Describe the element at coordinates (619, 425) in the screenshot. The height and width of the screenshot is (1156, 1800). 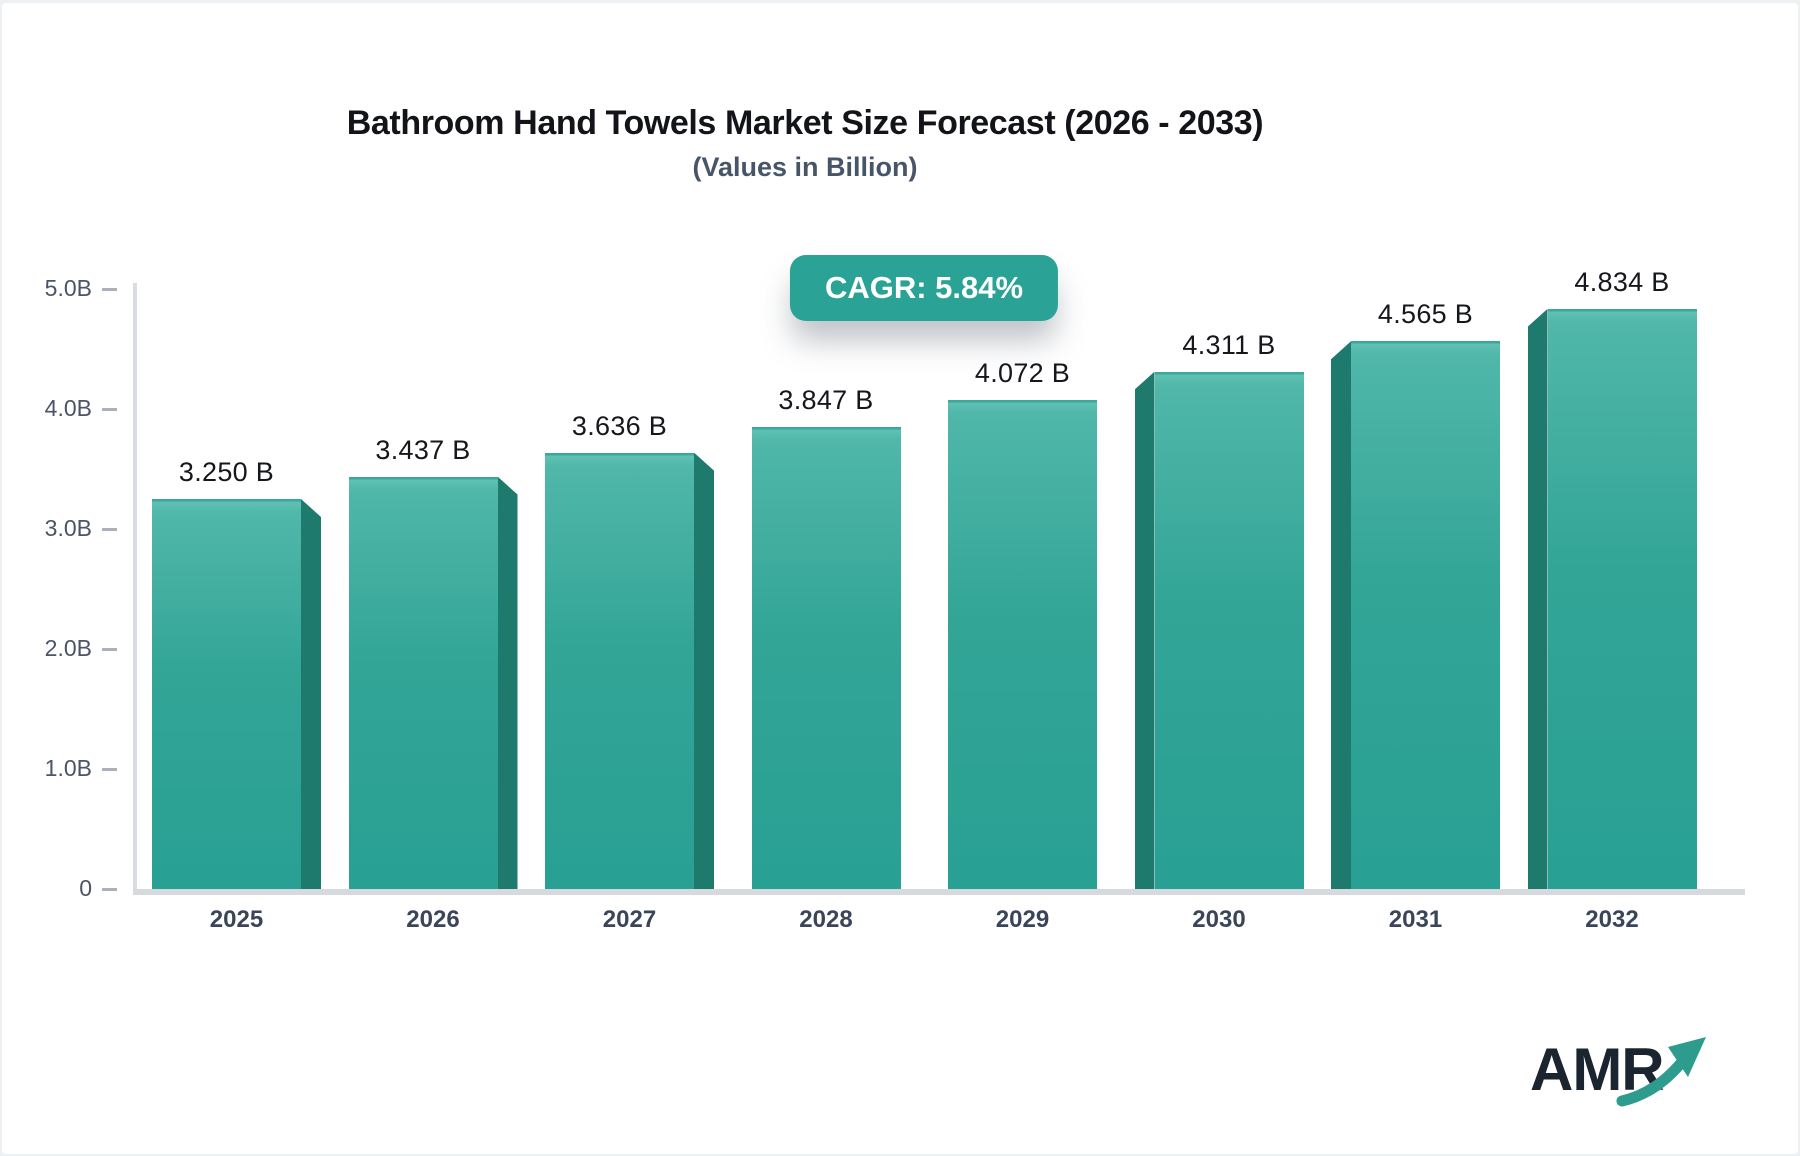
I see `bar-value-label: 3.636 B` at that location.